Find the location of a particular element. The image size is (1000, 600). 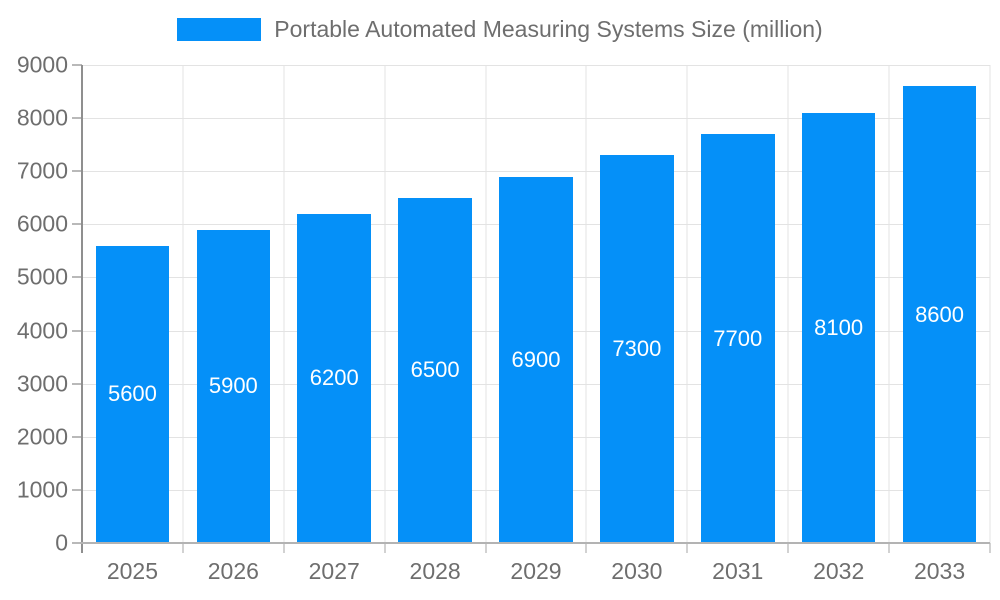

x-axis-tick-label: 2032 is located at coordinates (839, 571).